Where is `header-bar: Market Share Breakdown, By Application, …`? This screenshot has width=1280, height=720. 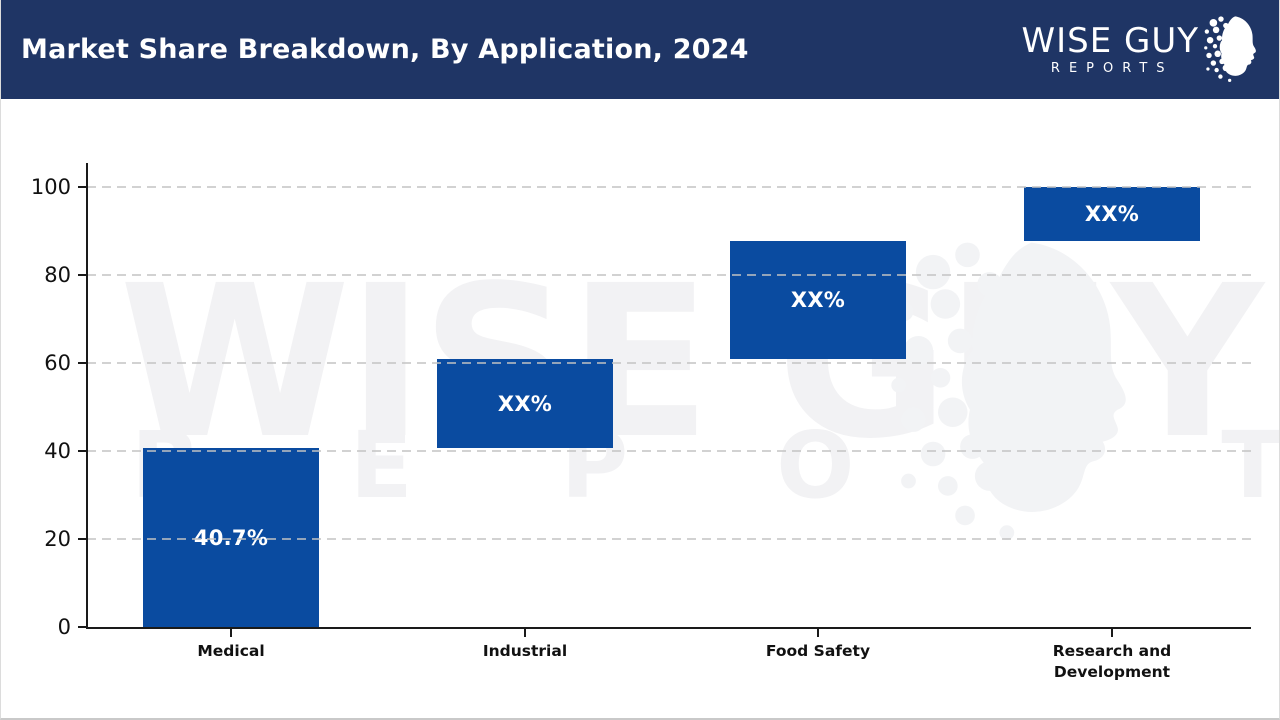 header-bar: Market Share Breakdown, By Application, … is located at coordinates (640, 49).